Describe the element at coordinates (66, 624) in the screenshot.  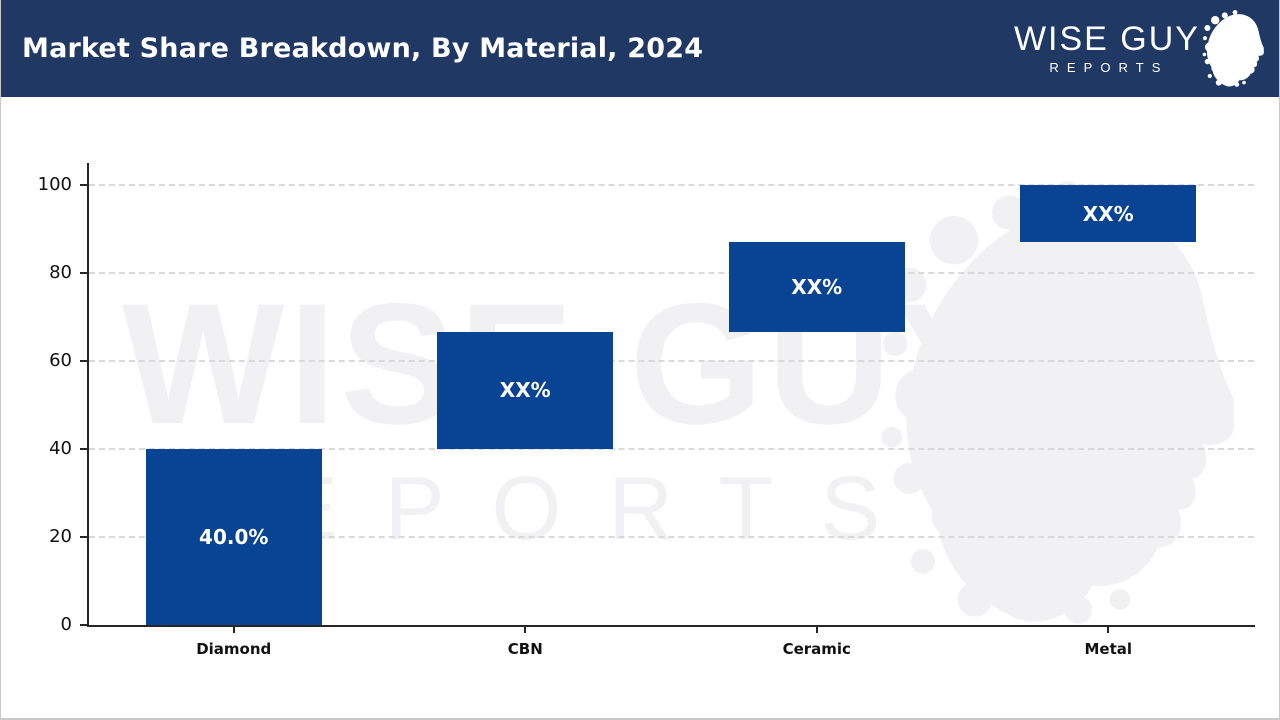
I see `y-axis-label-0: 0` at that location.